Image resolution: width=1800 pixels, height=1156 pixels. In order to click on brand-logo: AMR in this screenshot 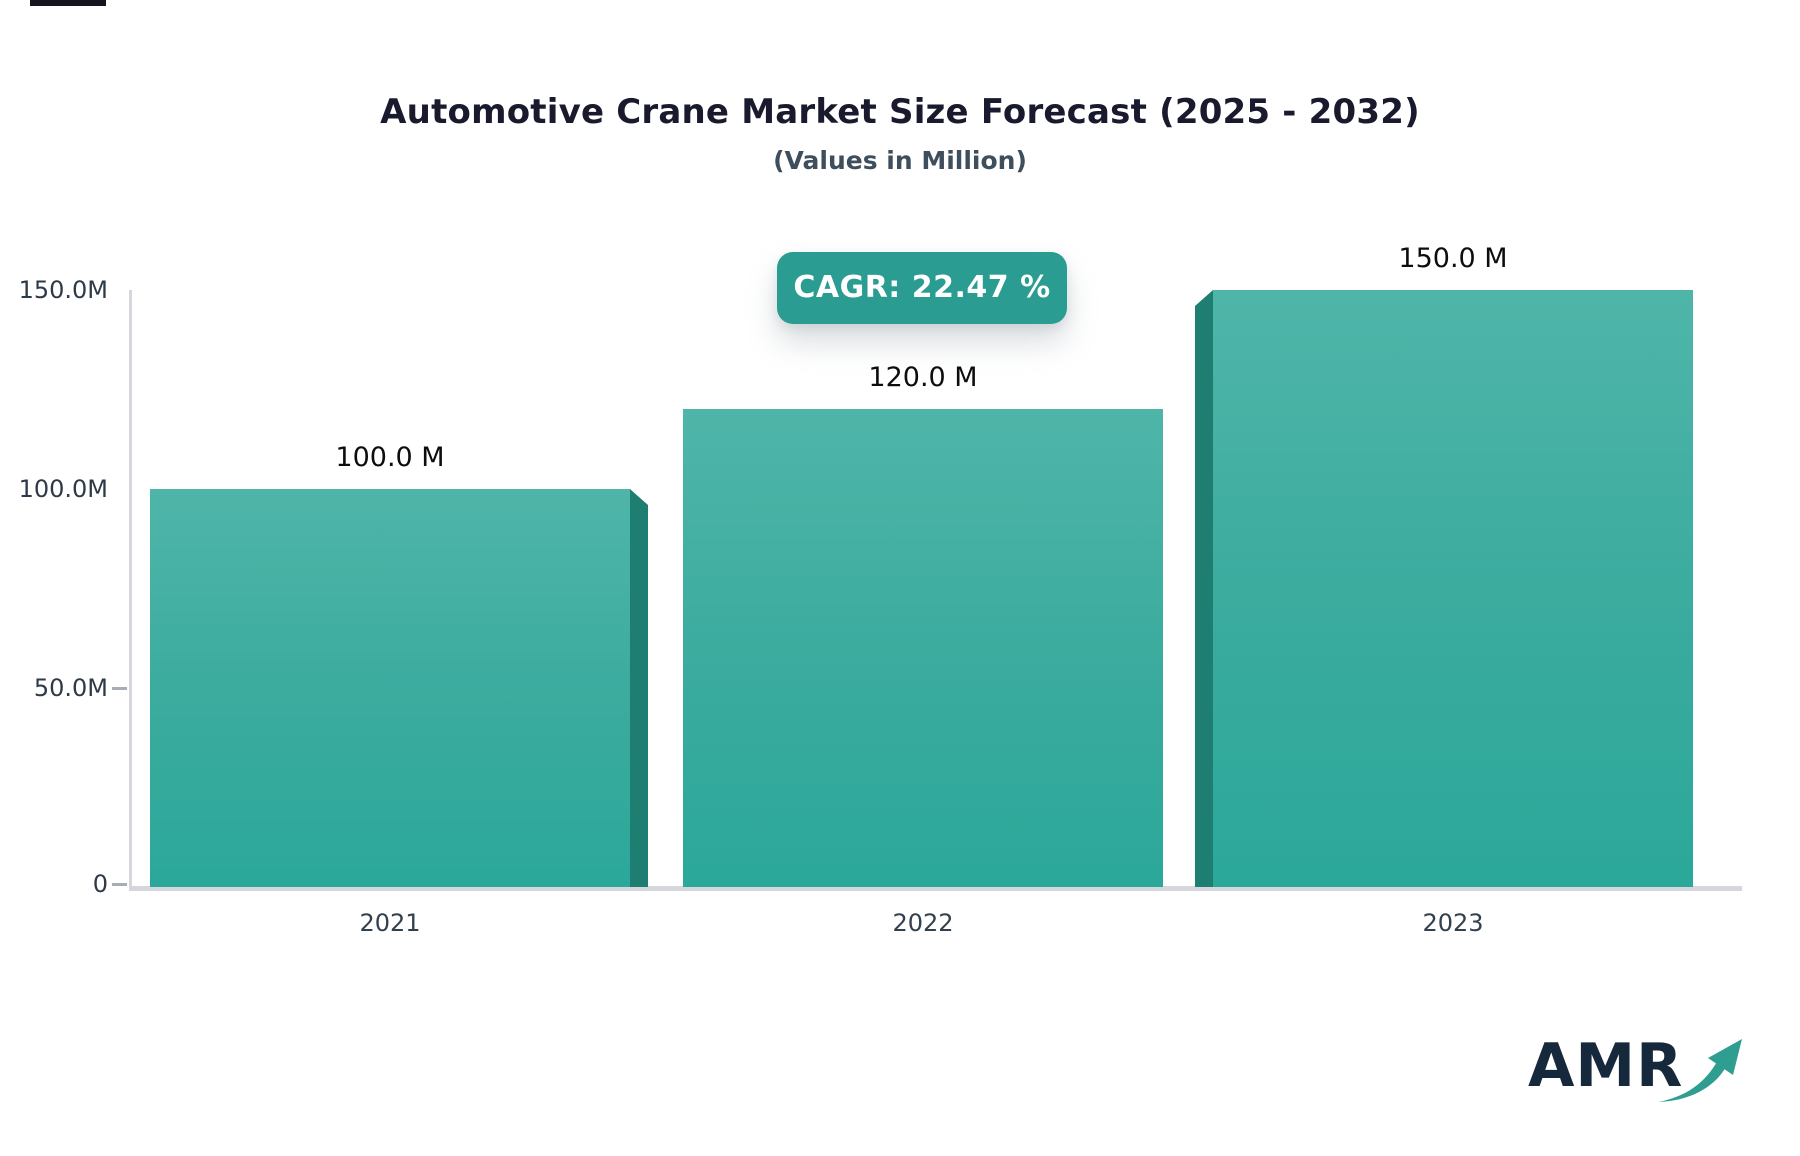, I will do `click(1635, 1070)`.